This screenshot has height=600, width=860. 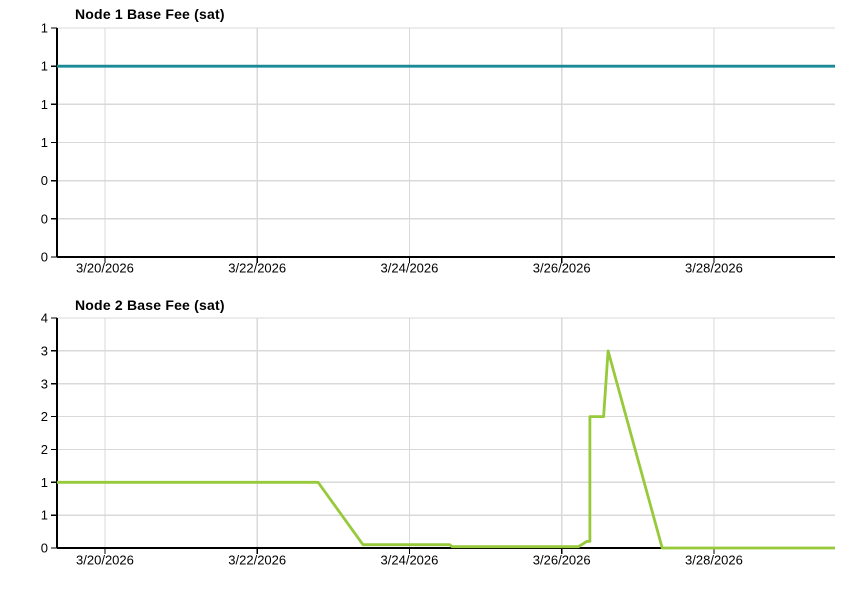 What do you see at coordinates (44, 318) in the screenshot?
I see `y-tick-label: 4` at bounding box center [44, 318].